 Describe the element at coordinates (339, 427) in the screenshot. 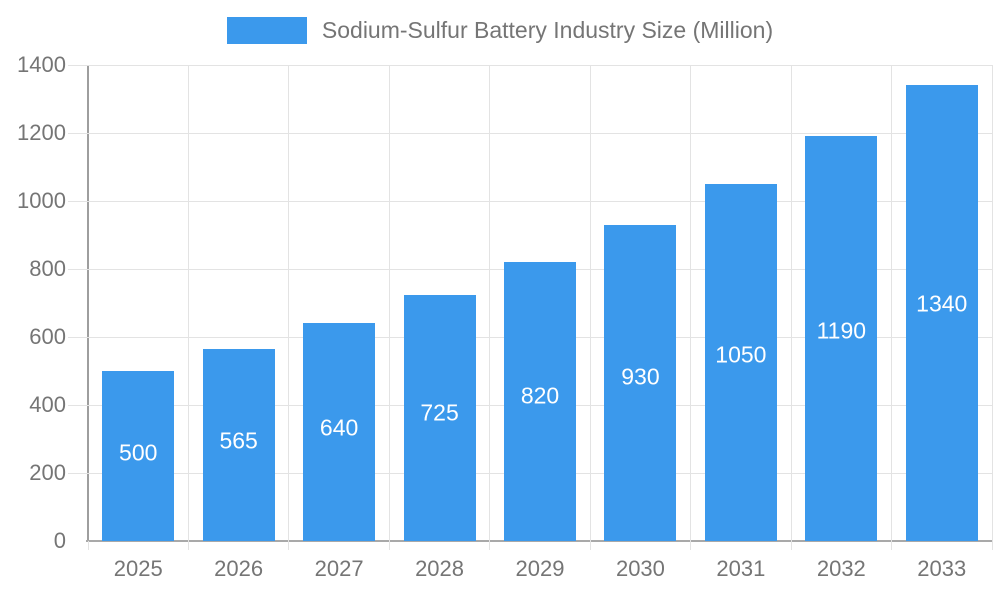

I see `bar-value-label: 640` at that location.